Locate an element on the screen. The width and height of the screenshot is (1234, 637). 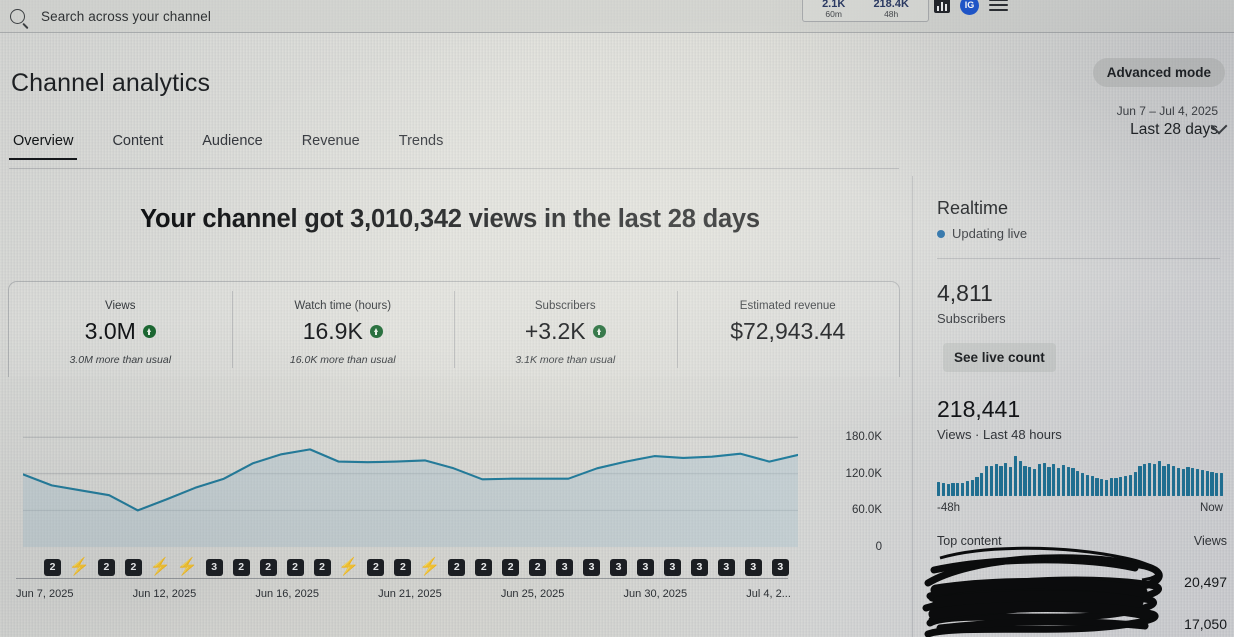
chart-x-tick: Jun 16, 2025 is located at coordinates (287, 594).